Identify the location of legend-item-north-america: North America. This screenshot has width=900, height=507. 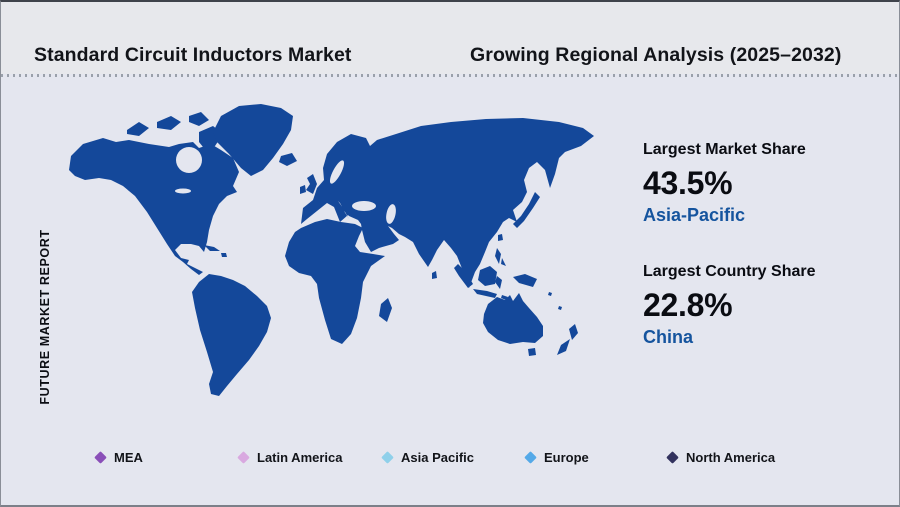
(721, 457).